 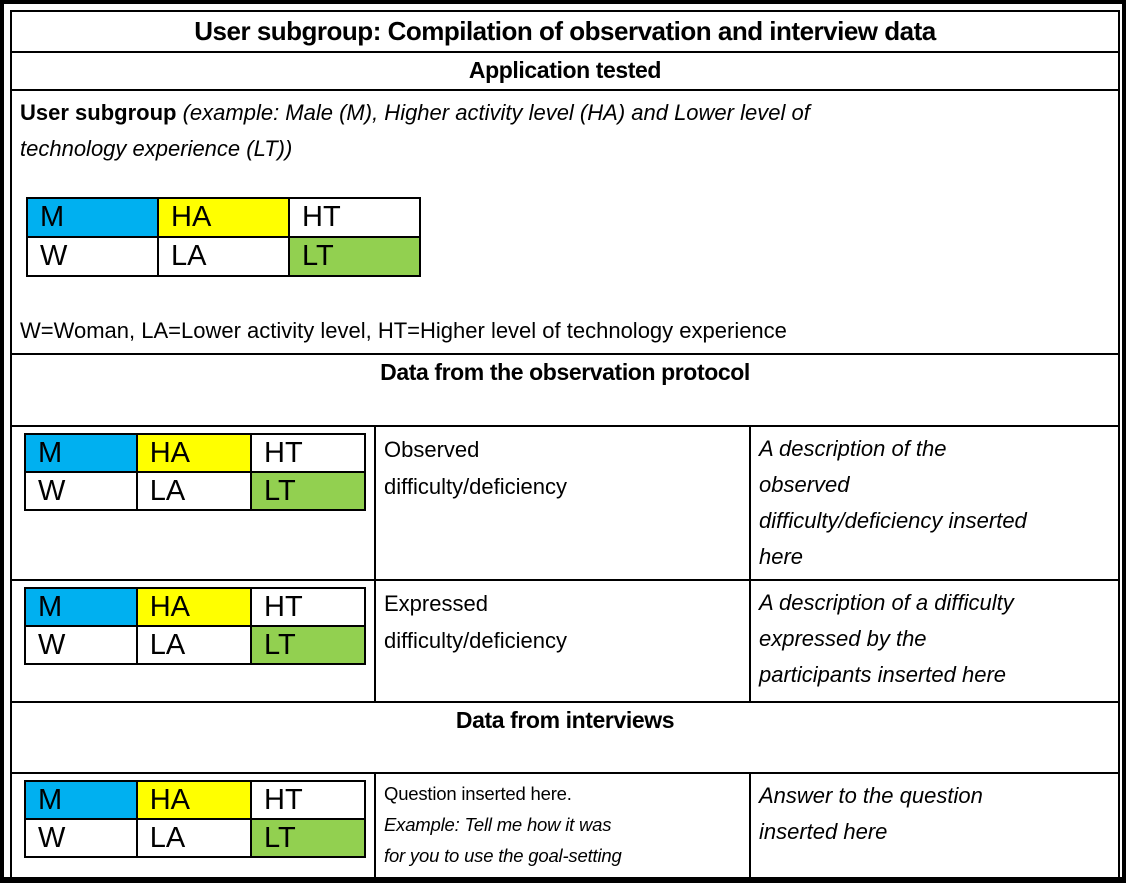 I want to click on interview-answer: Answer to the question inserted here, so click(x=934, y=824).